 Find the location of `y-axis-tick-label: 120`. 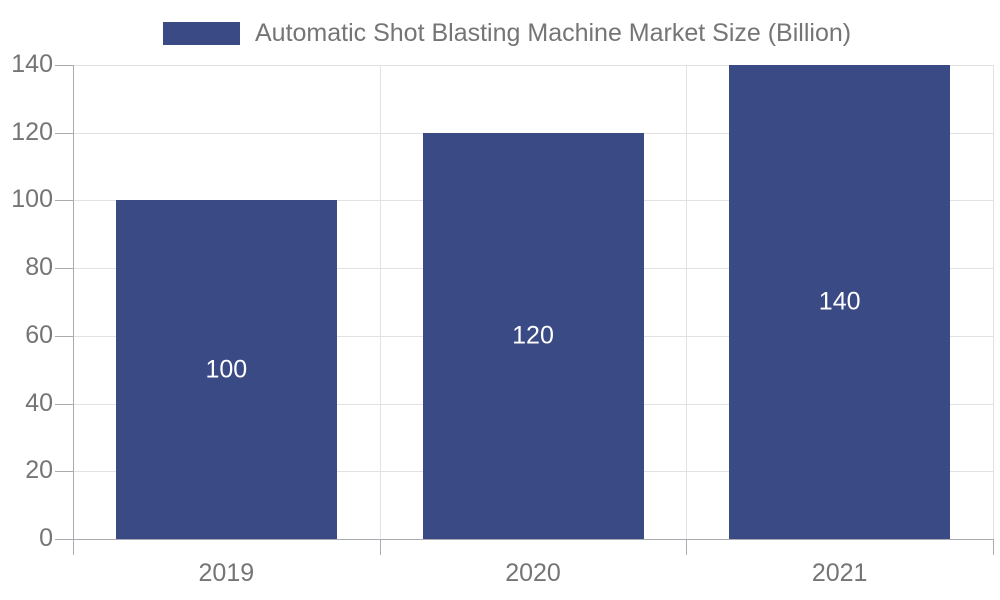

y-axis-tick-label: 120 is located at coordinates (32, 131).